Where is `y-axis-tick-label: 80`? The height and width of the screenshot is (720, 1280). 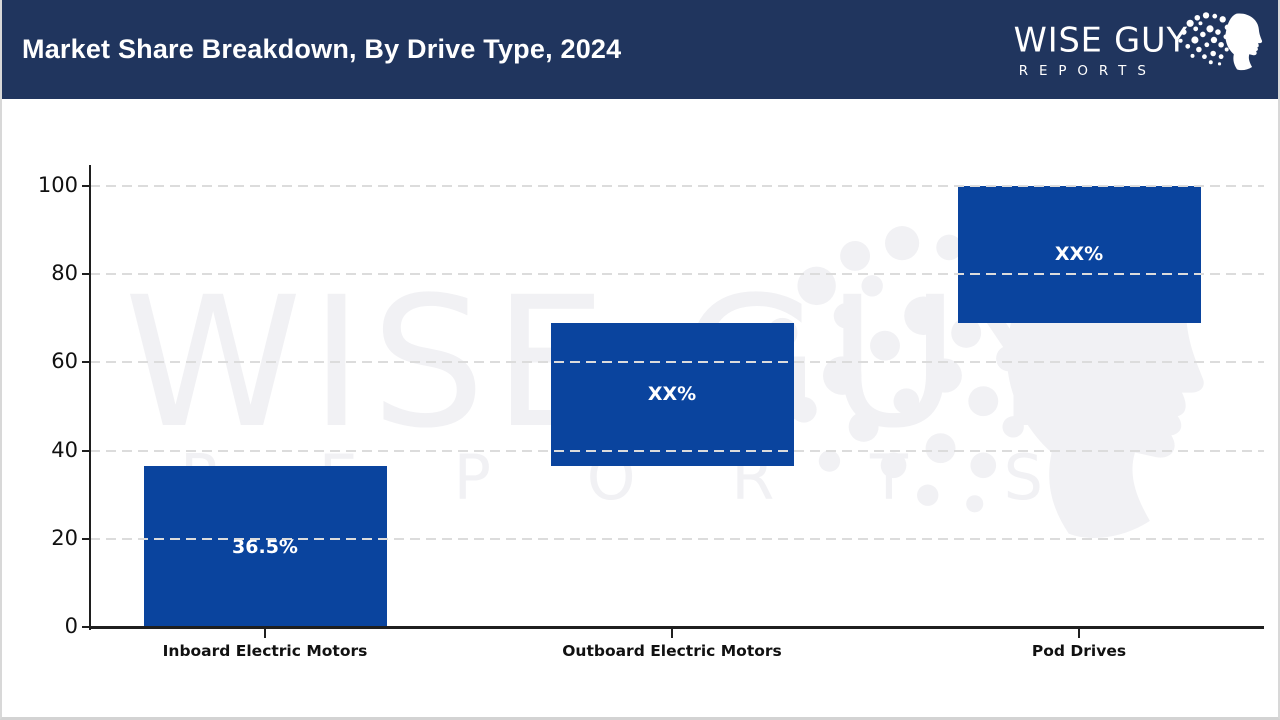 y-axis-tick-label: 80 is located at coordinates (64, 273).